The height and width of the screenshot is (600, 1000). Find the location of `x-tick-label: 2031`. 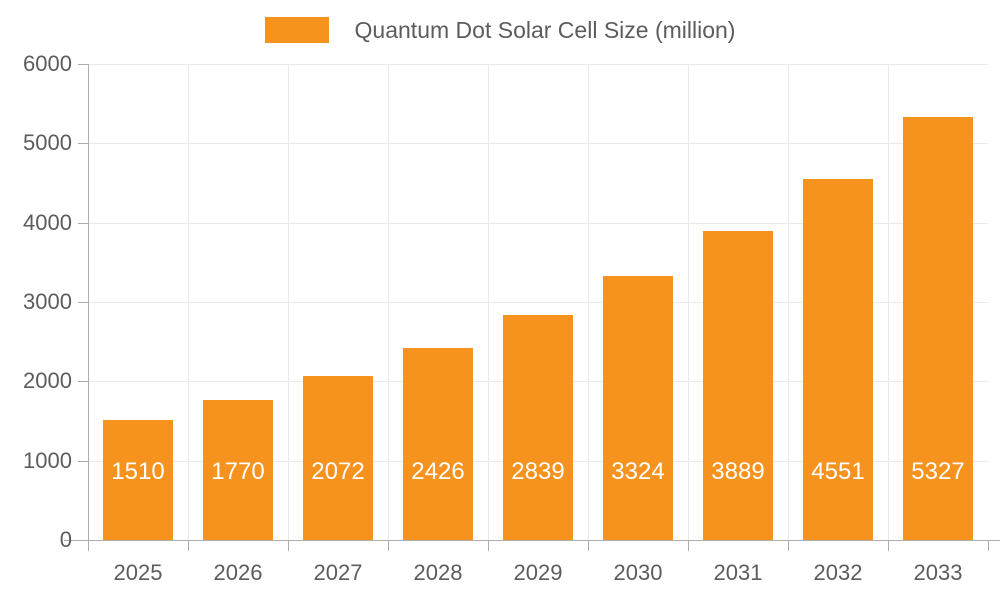

x-tick-label: 2031 is located at coordinates (738, 572).